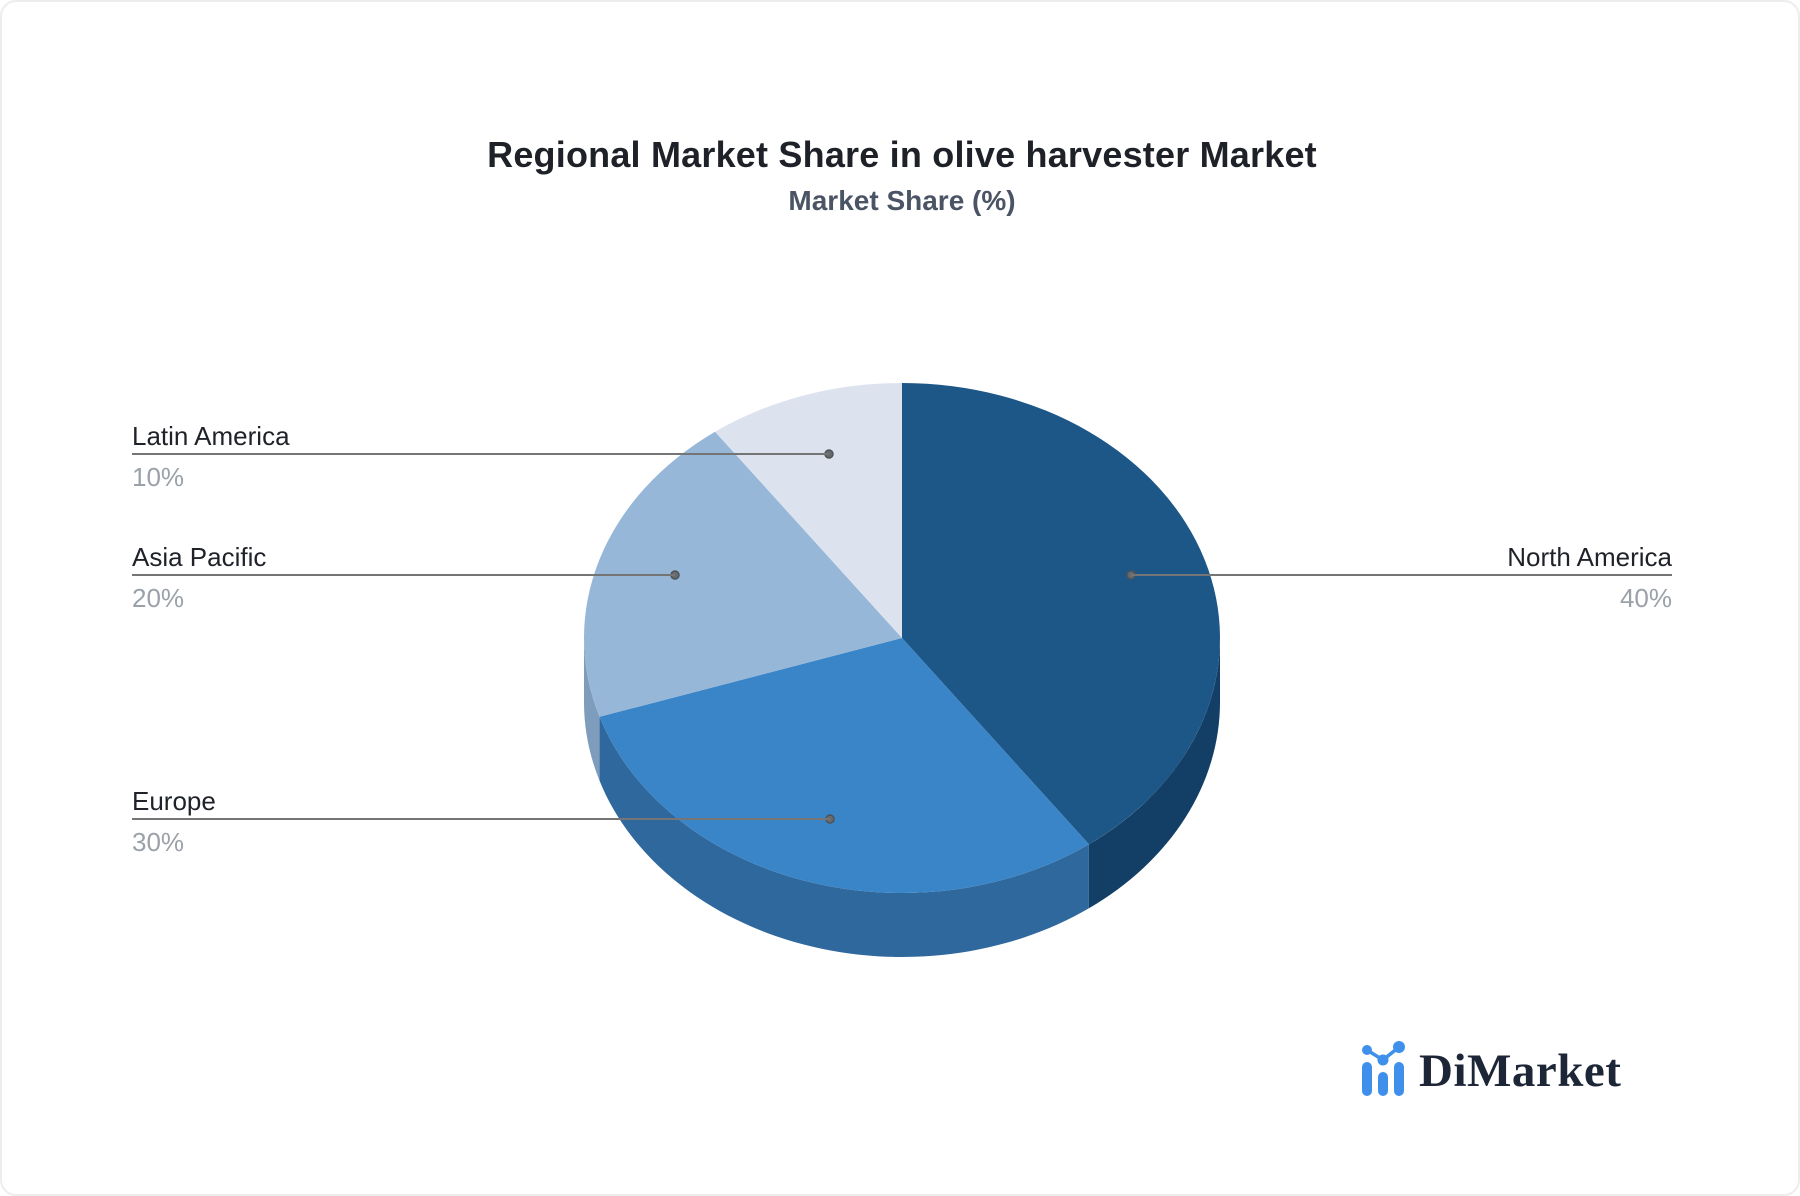 Image resolution: width=1800 pixels, height=1196 pixels. I want to click on leader-line-latin-america, so click(480, 454).